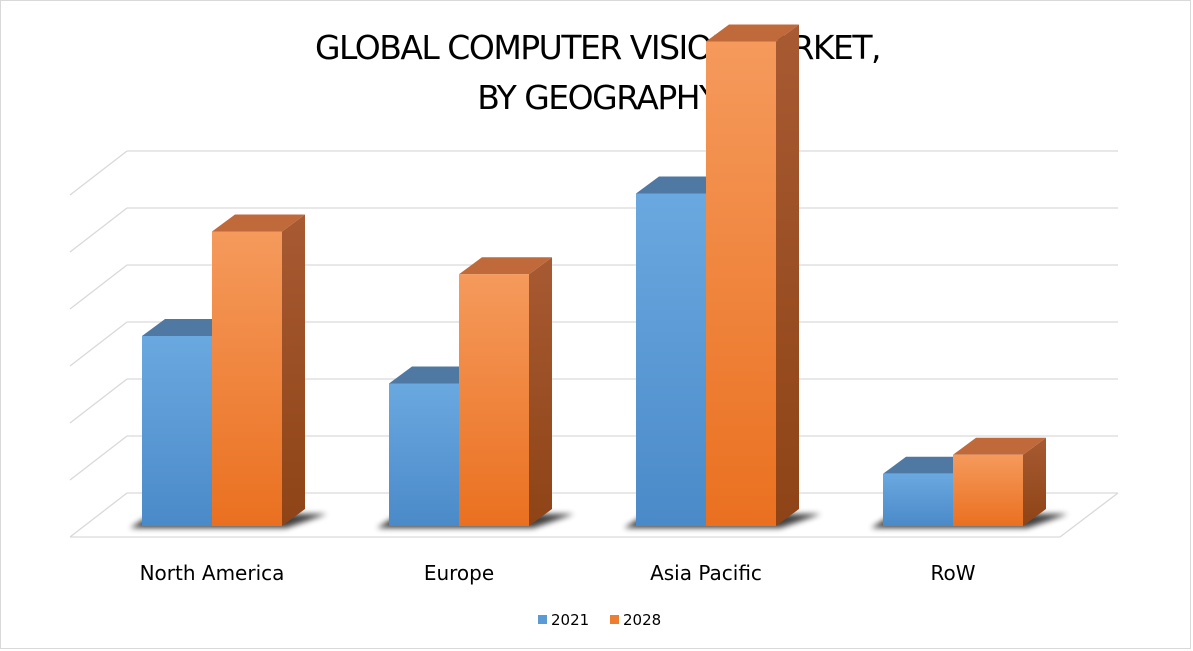  I want to click on legend: 2021 2028, so click(599, 620).